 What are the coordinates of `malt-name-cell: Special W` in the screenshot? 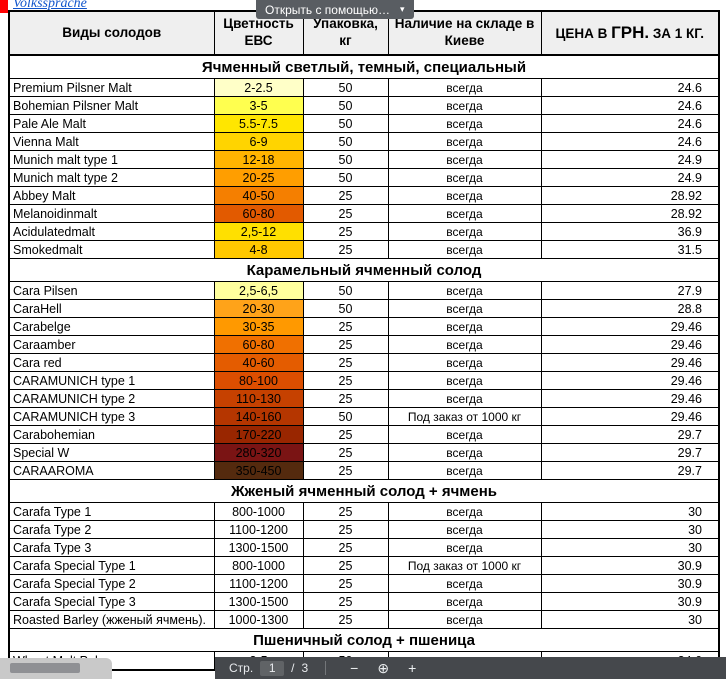 It's located at (111, 452).